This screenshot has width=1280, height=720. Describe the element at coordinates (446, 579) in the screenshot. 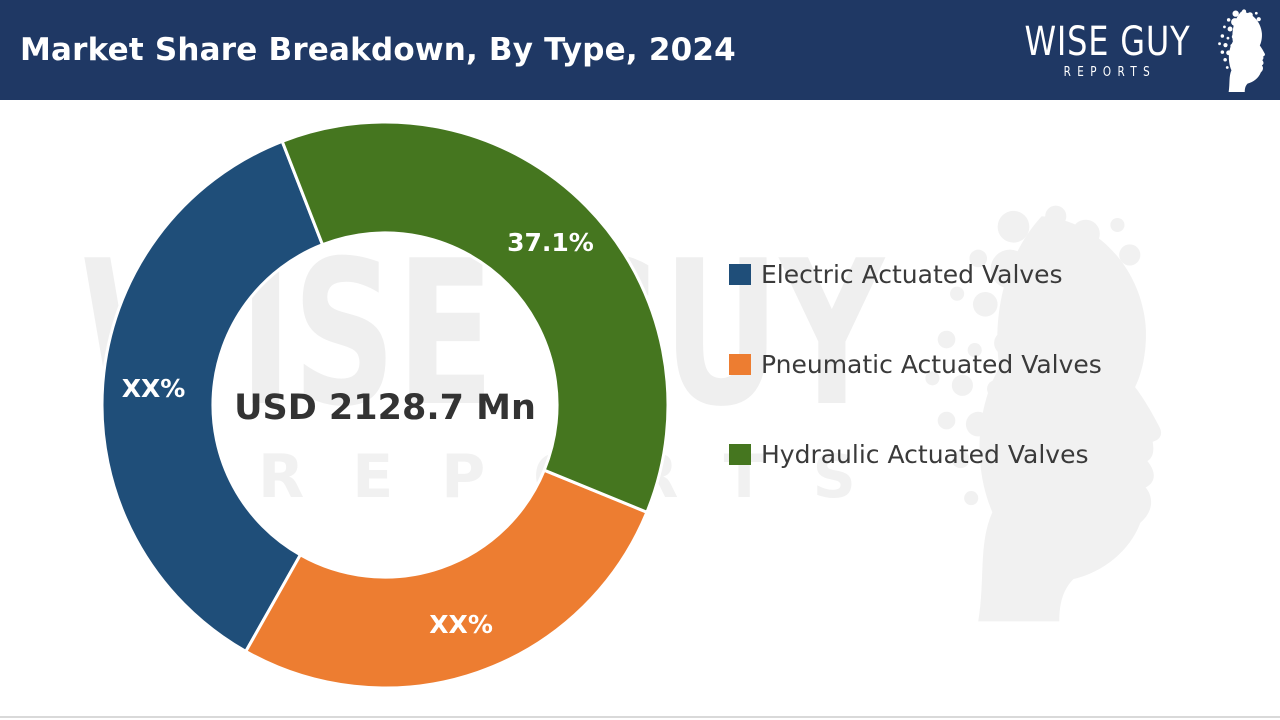

I see `slice-pneumatic-actuated-valves` at that location.